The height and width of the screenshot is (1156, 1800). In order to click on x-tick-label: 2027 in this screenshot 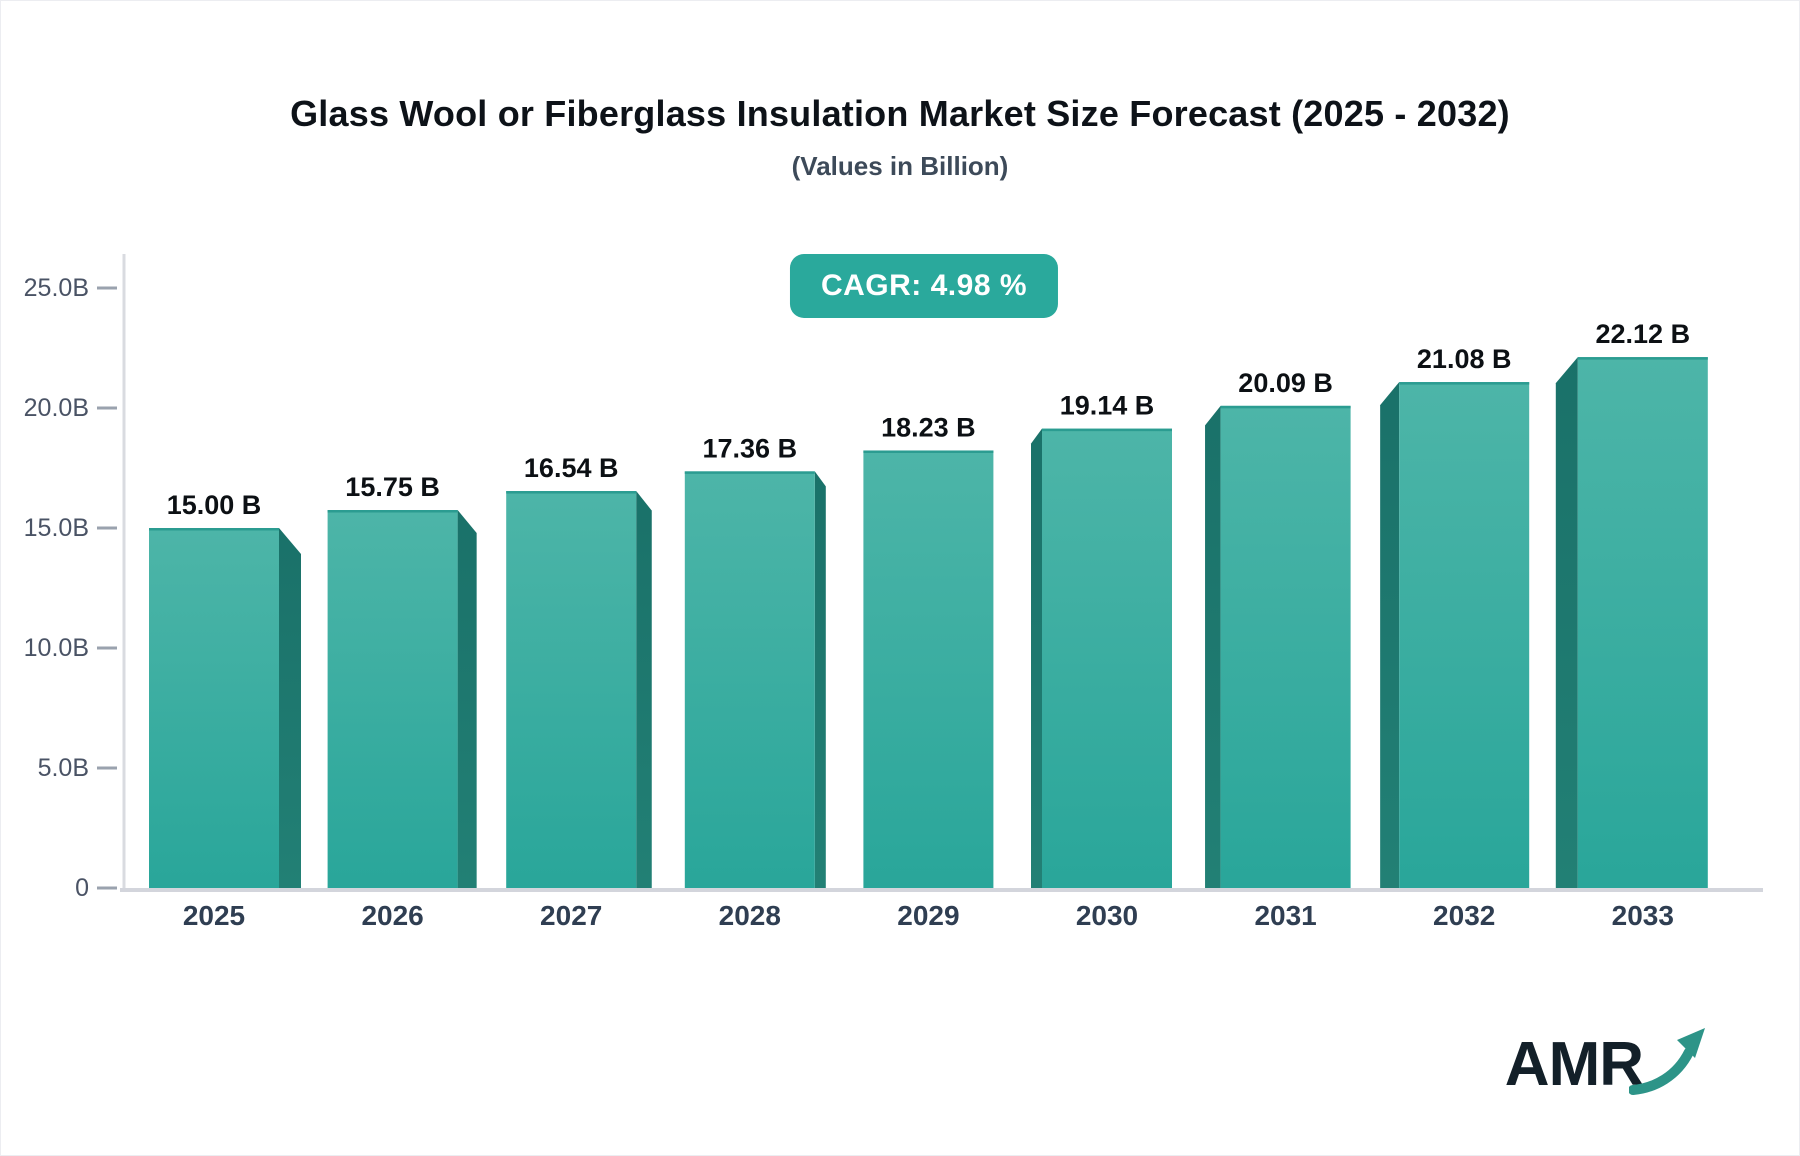, I will do `click(571, 915)`.